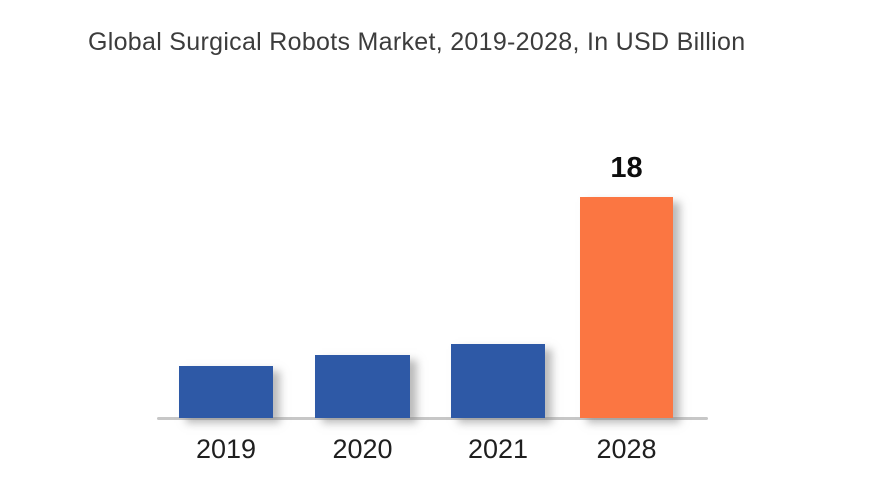 The height and width of the screenshot is (489, 870). Describe the element at coordinates (226, 449) in the screenshot. I see `x-axis-label-2019: 2019` at that location.